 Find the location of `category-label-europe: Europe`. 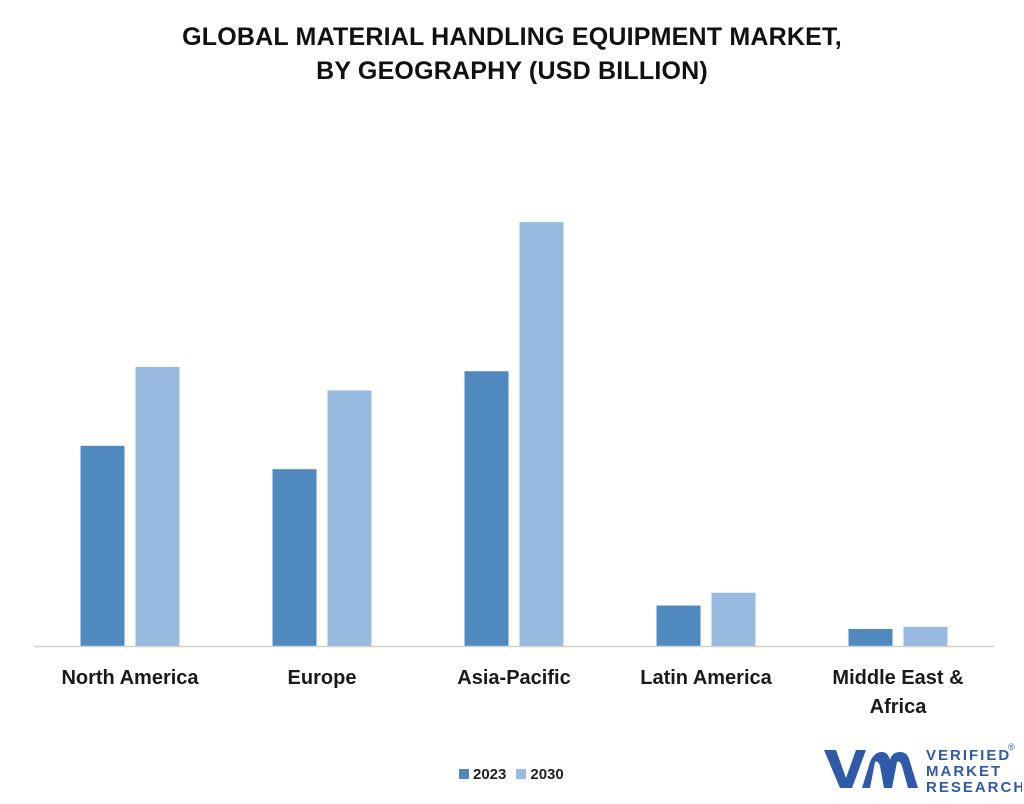

category-label-europe: Europe is located at coordinates (322, 678).